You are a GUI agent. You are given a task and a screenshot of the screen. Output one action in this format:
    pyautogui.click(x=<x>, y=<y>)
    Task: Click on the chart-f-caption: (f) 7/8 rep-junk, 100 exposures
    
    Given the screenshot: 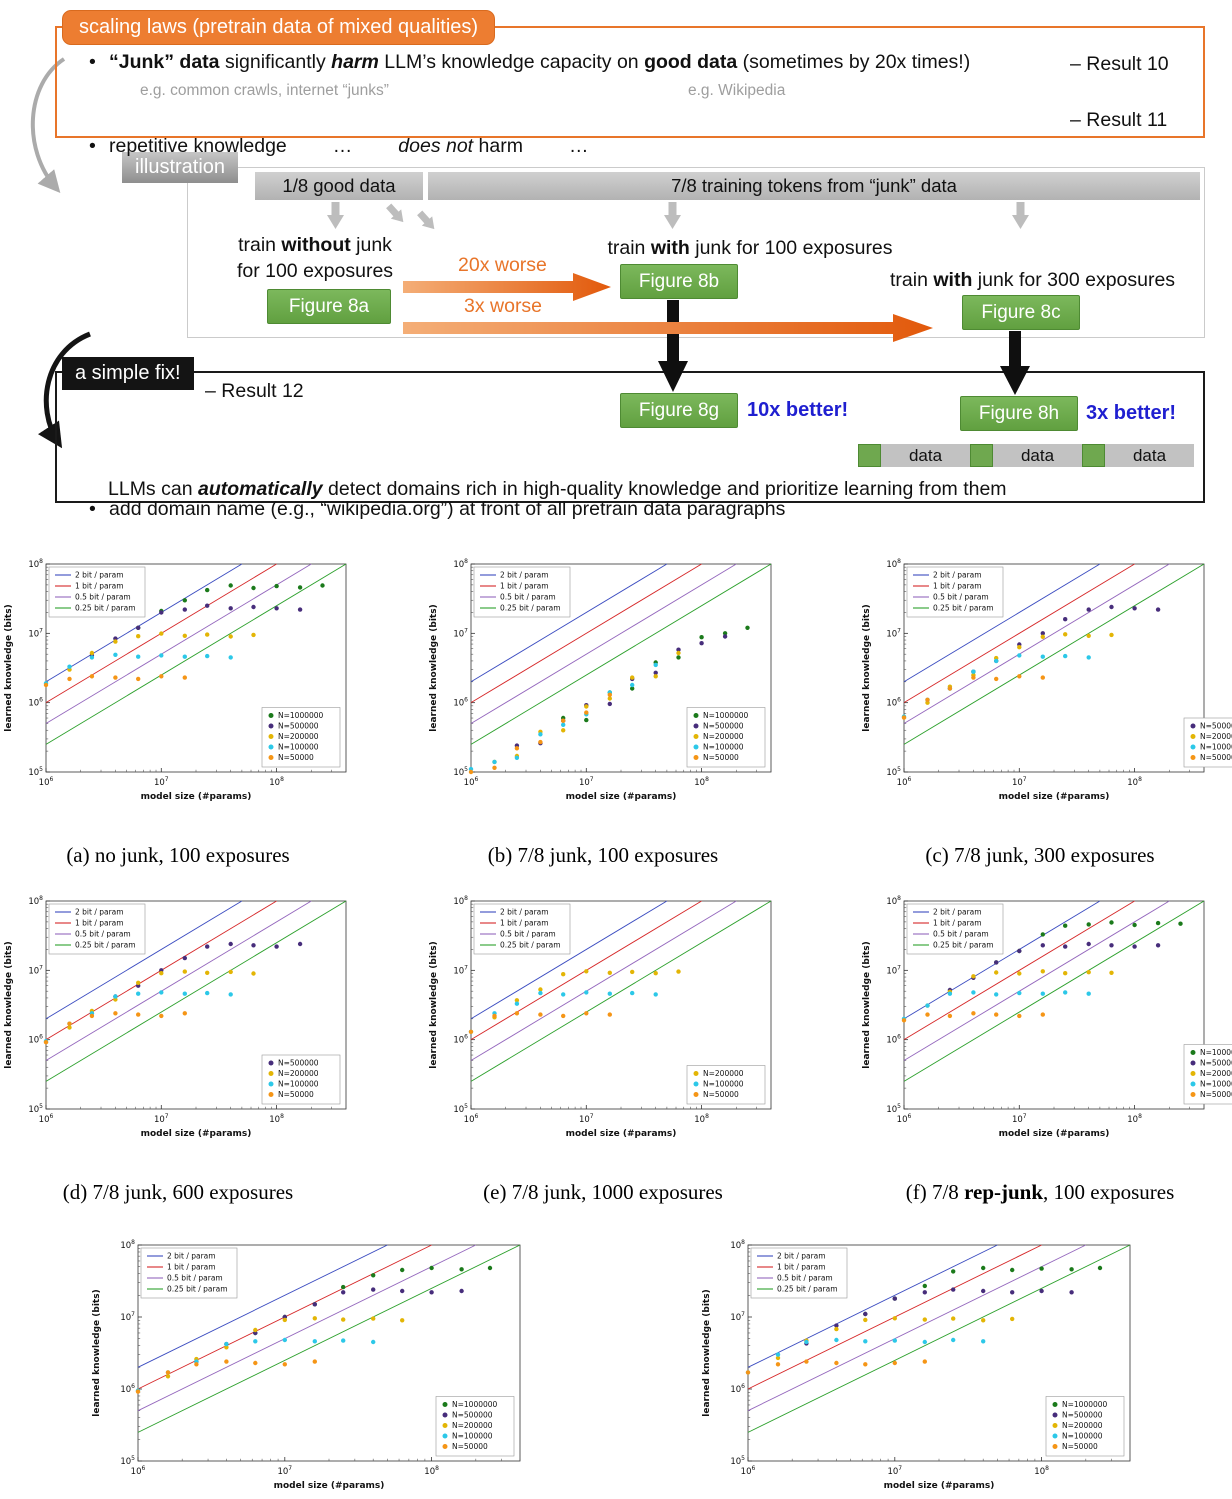 What is the action you would take?
    pyautogui.click(x=1040, y=1192)
    